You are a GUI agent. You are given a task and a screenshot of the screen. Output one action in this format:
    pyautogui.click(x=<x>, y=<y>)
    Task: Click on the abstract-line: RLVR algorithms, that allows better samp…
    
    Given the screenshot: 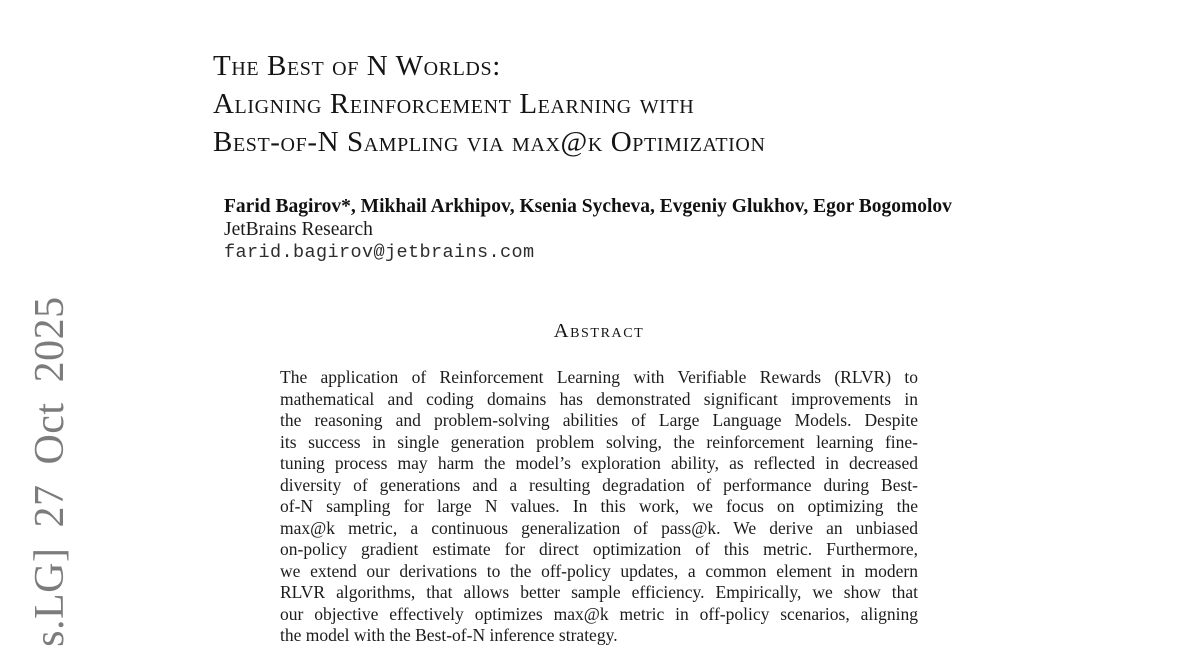 What is the action you would take?
    pyautogui.click(x=599, y=592)
    